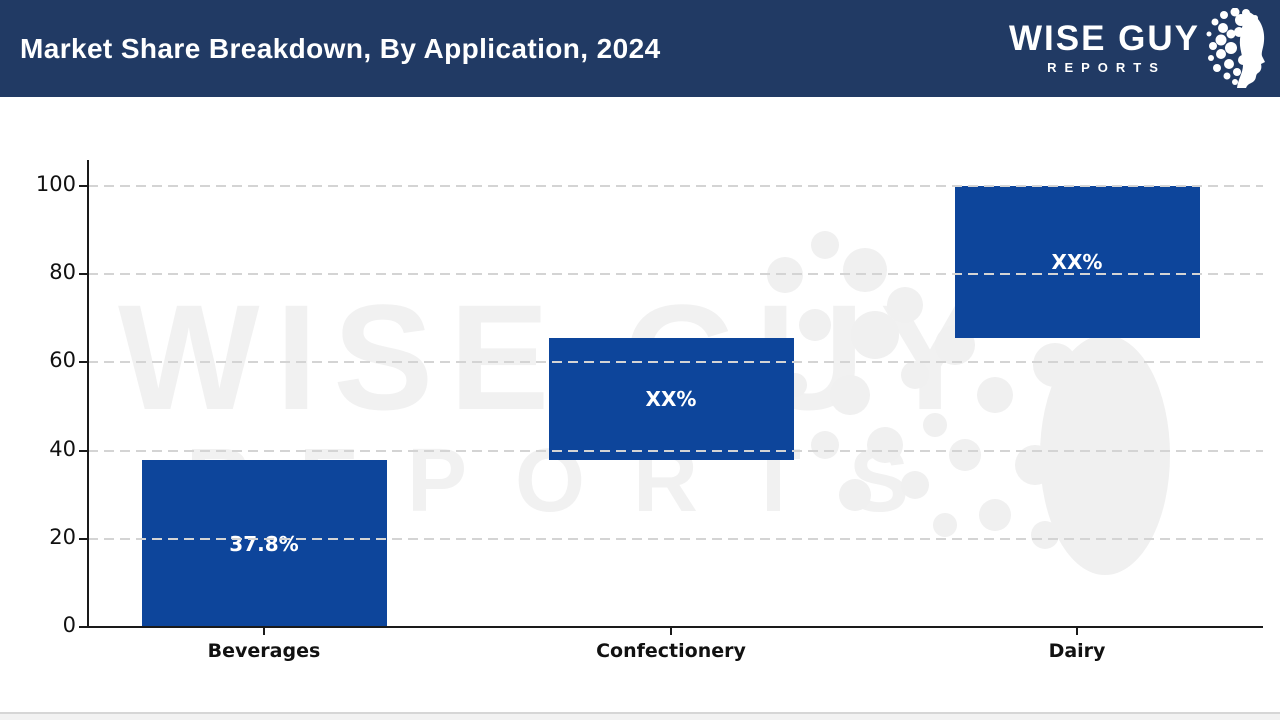  Describe the element at coordinates (62, 536) in the screenshot. I see `y-tick-label: 20` at that location.